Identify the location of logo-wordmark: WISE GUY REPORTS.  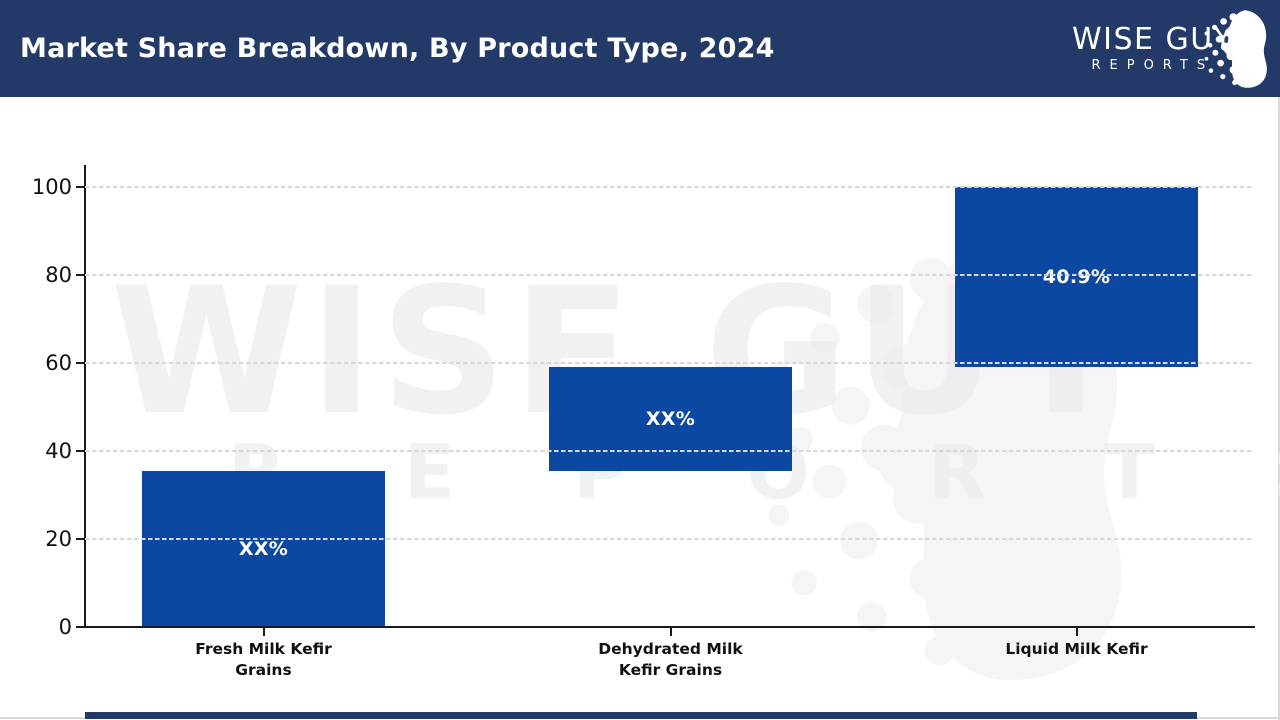
(1153, 49).